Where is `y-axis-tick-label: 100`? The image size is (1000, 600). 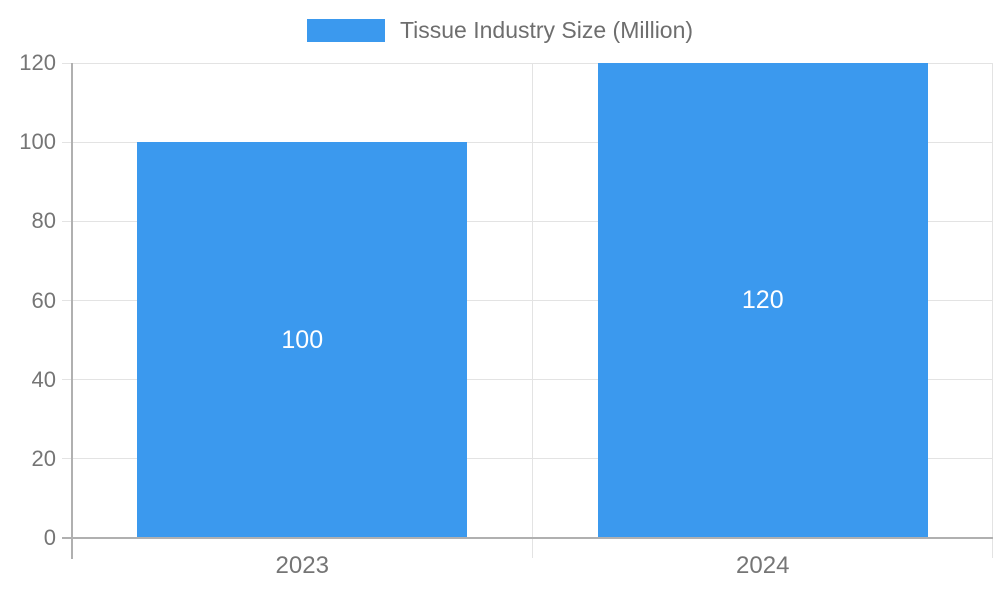
y-axis-tick-label: 100 is located at coordinates (37, 142).